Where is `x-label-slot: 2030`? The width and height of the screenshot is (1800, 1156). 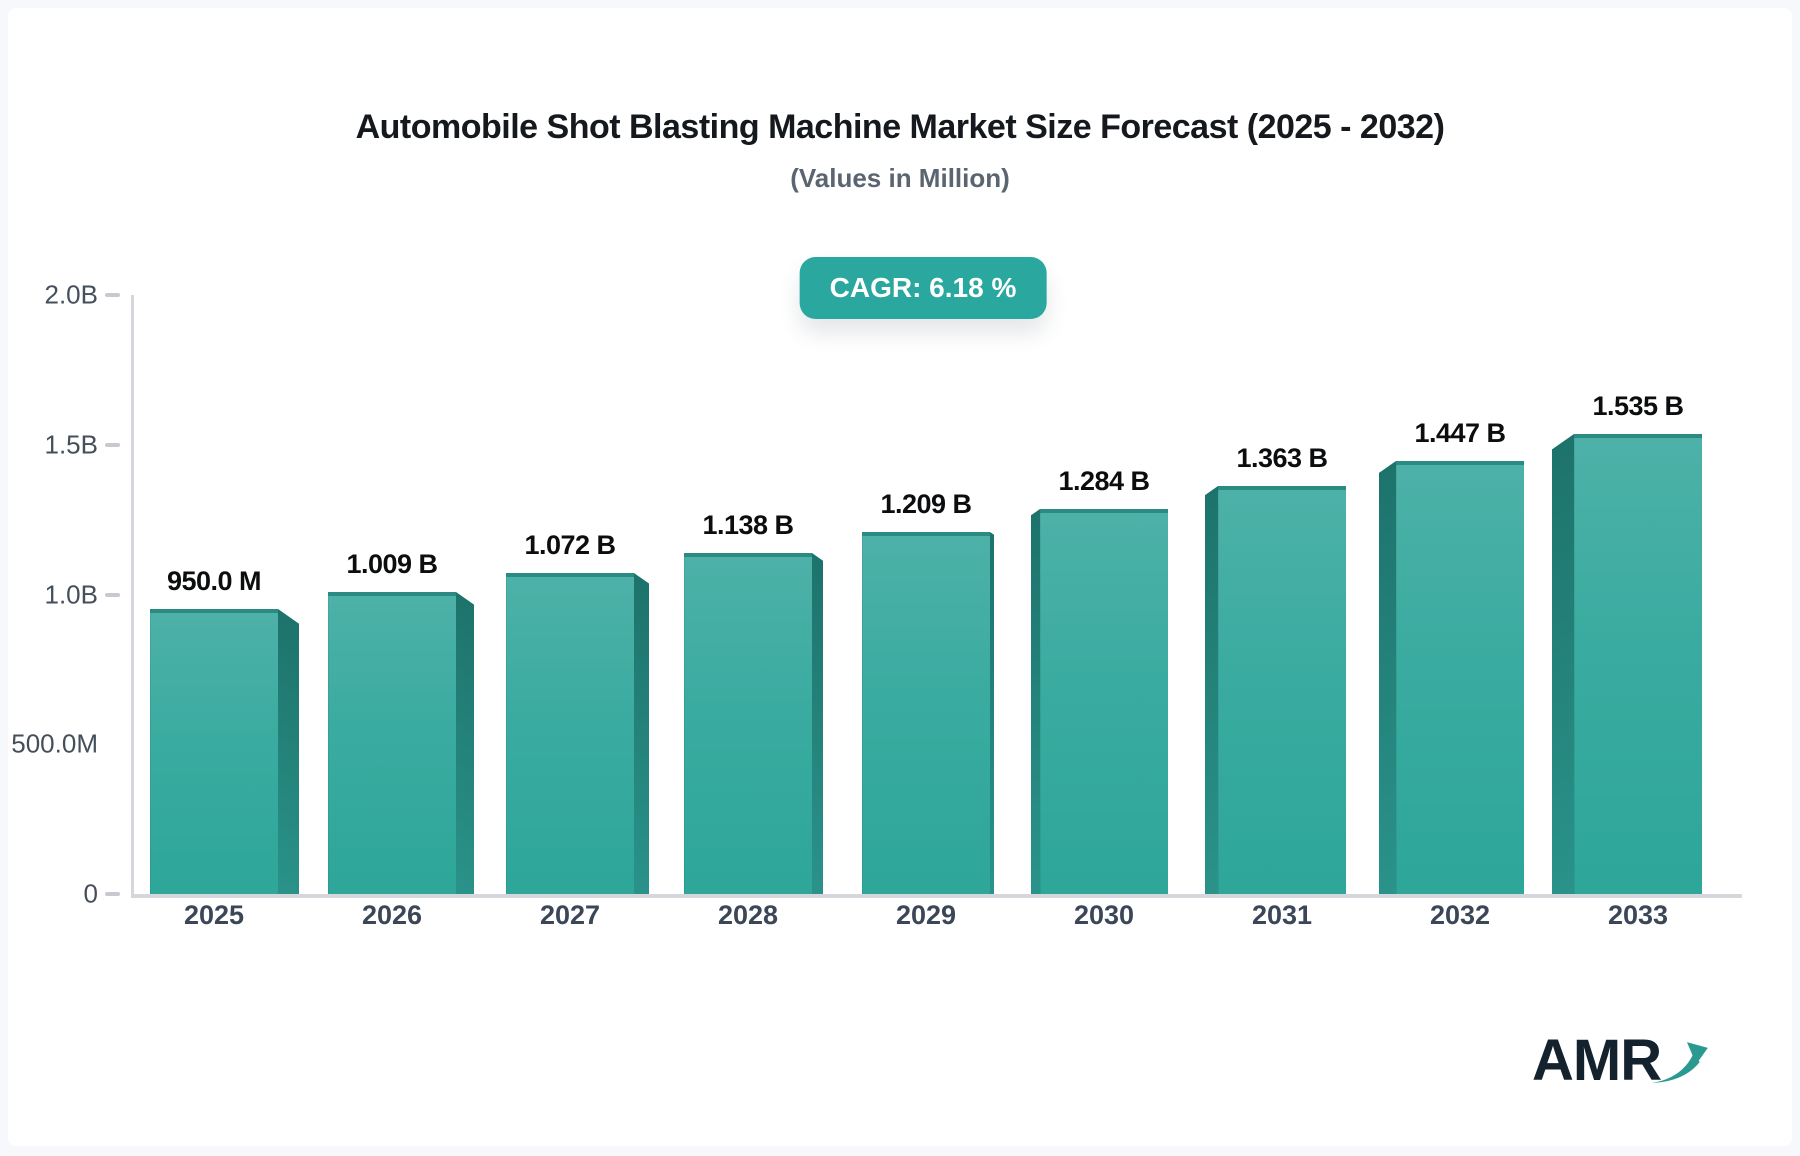 x-label-slot: 2030 is located at coordinates (1129, 915).